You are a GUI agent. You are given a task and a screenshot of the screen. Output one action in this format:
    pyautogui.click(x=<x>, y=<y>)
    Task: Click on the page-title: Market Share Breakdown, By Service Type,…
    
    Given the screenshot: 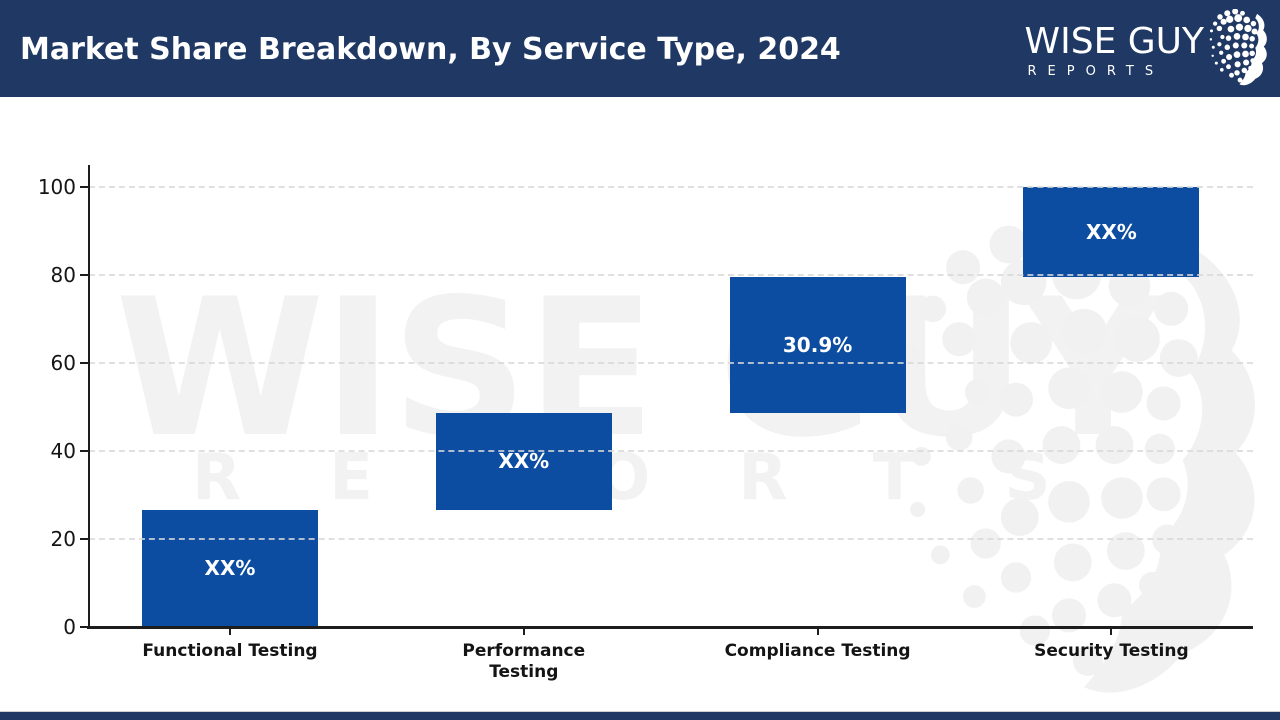 What is the action you would take?
    pyautogui.click(x=430, y=49)
    